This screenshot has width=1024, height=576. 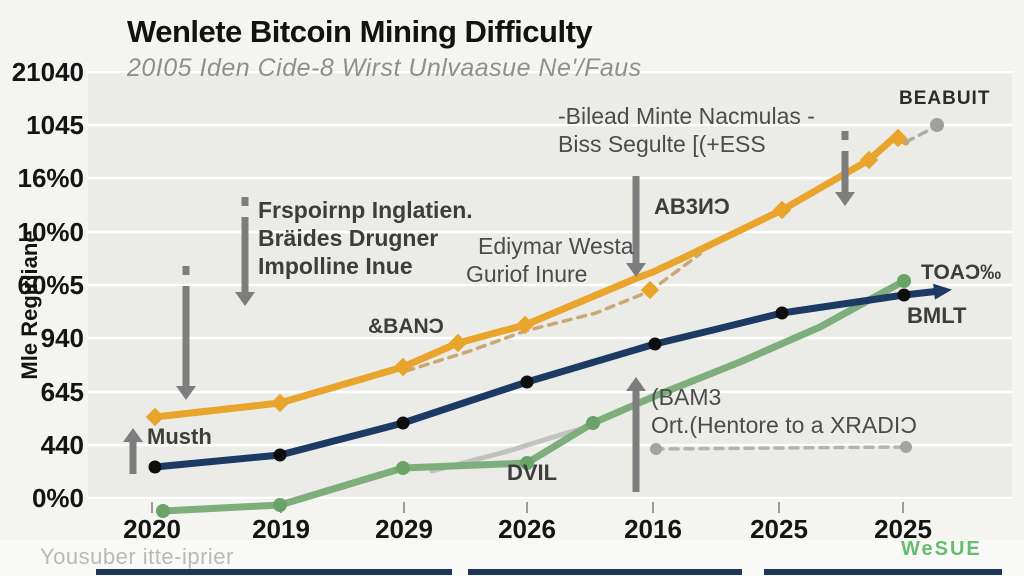 I want to click on chart-title: Wenlete Bitcoin Mining Difficulty, so click(x=360, y=31).